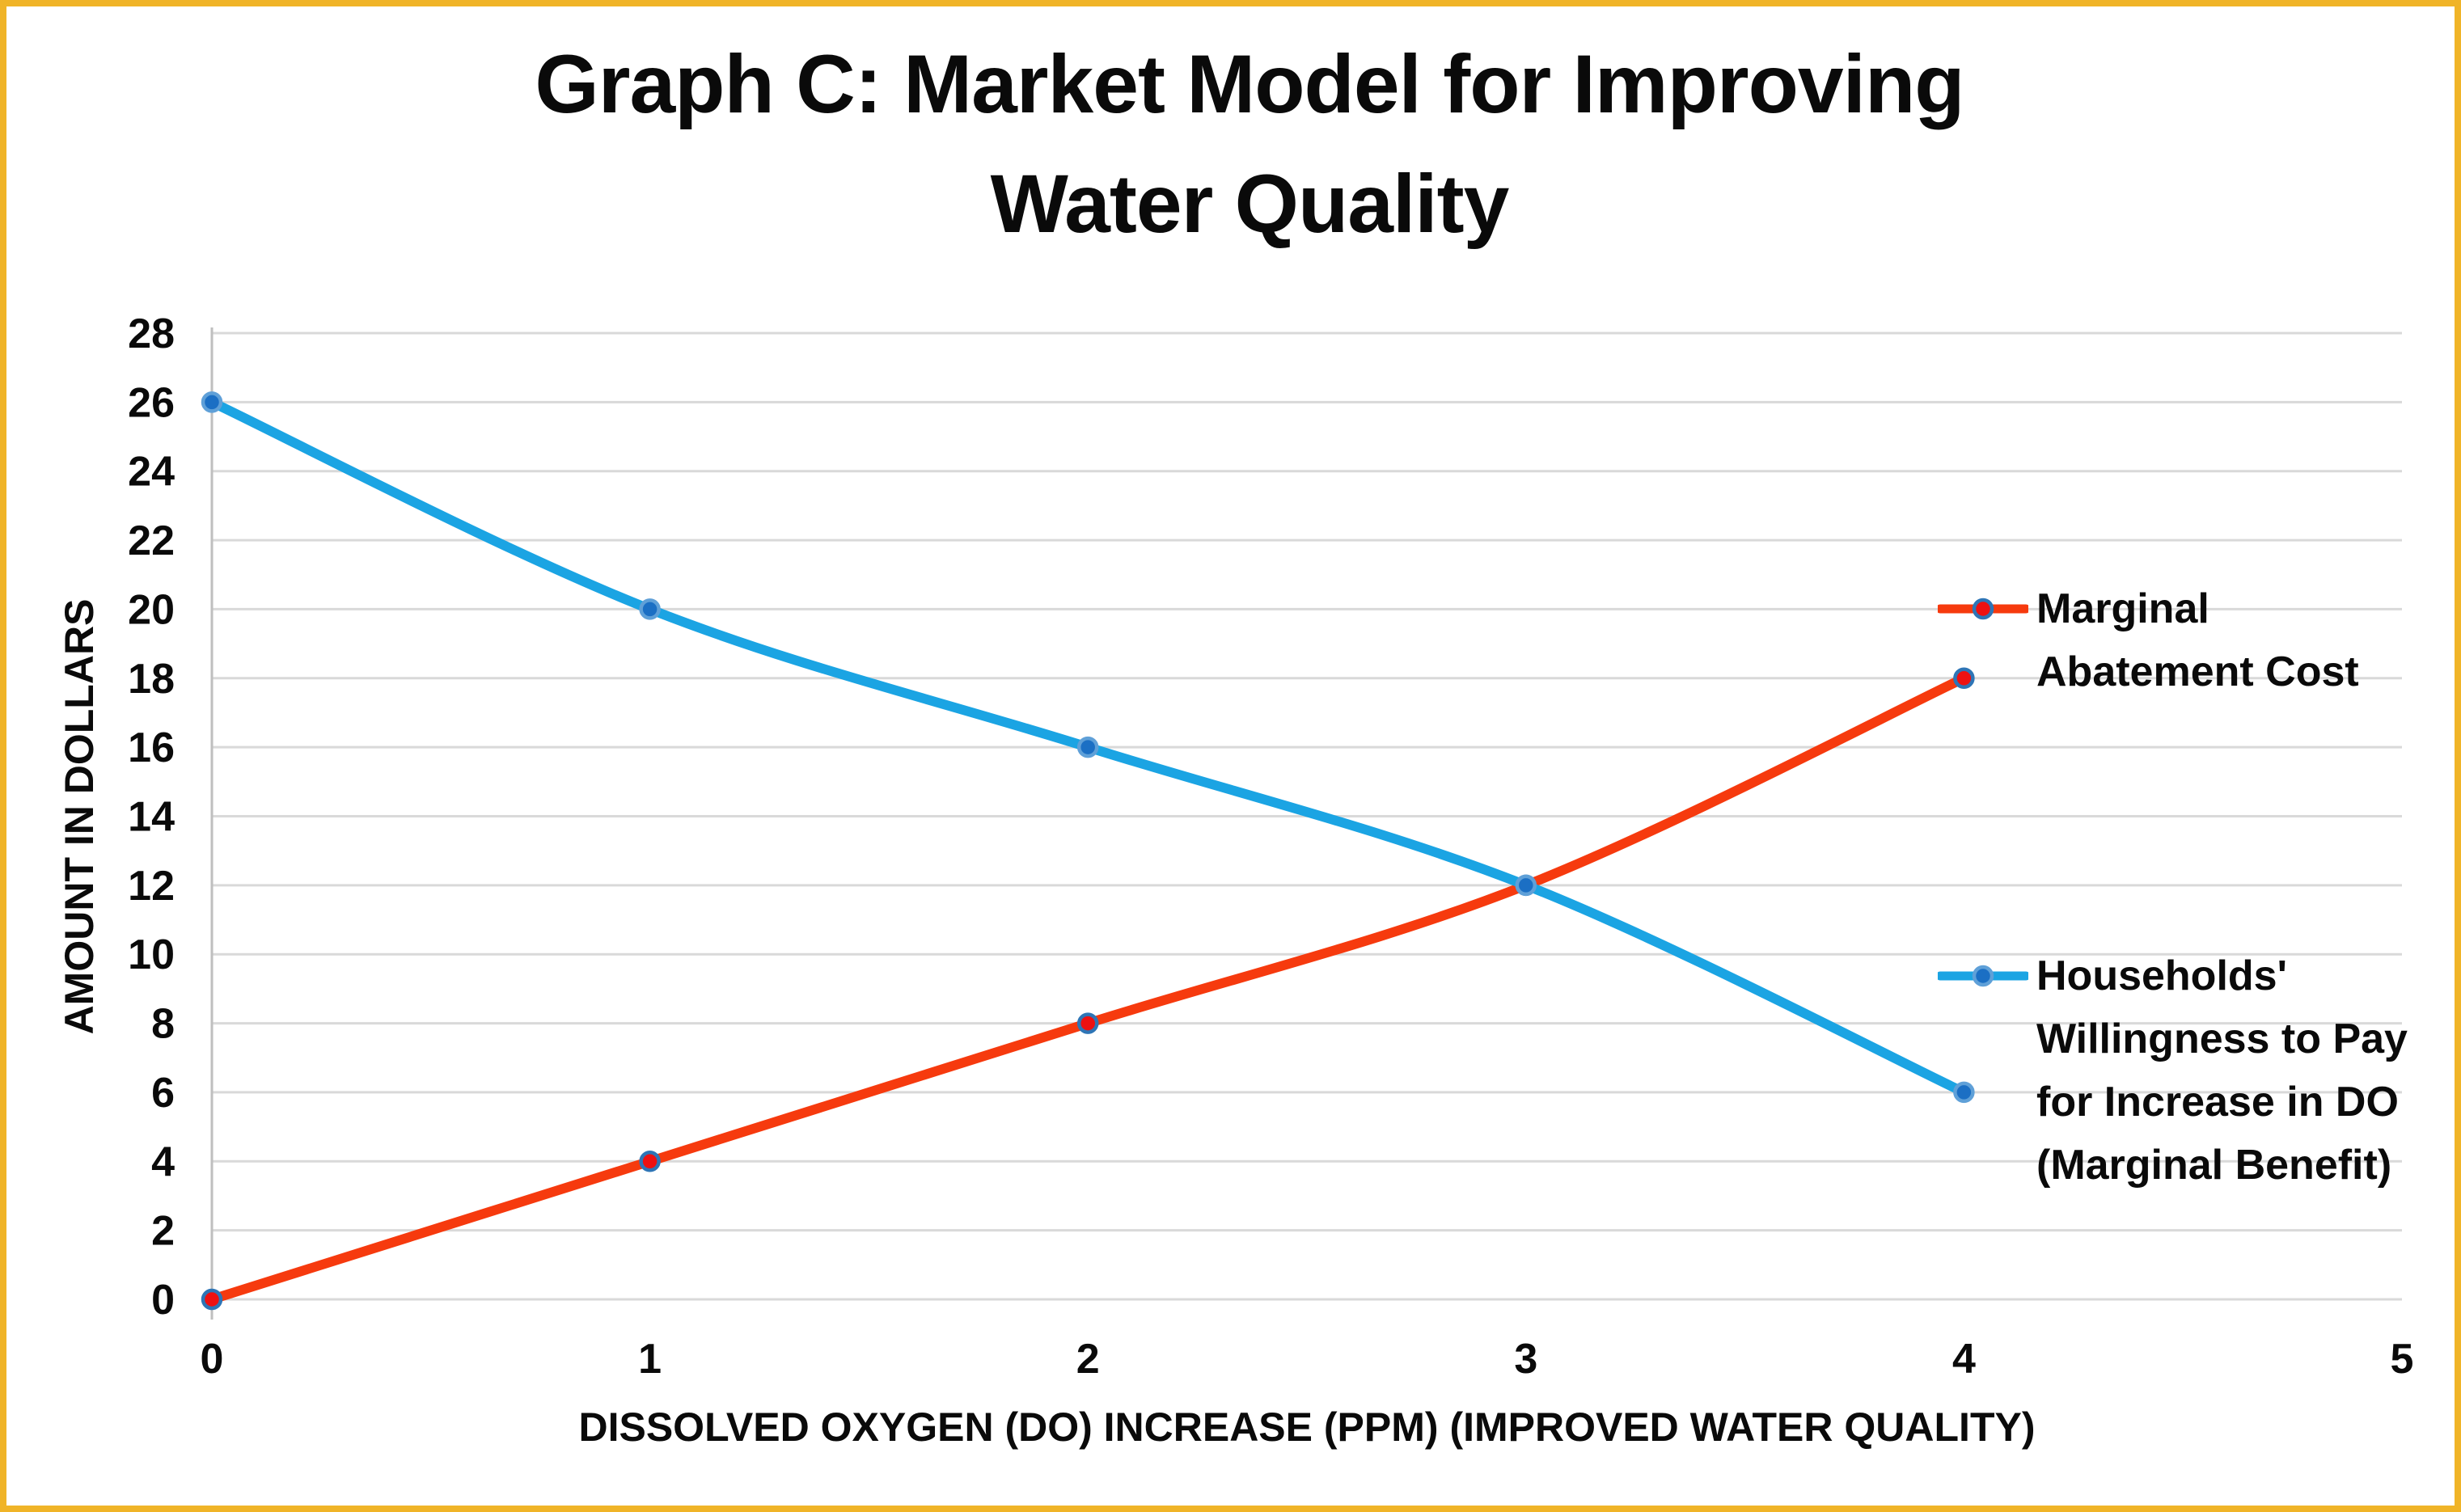  I want to click on x-tick-label-3: 3, so click(1525, 1359).